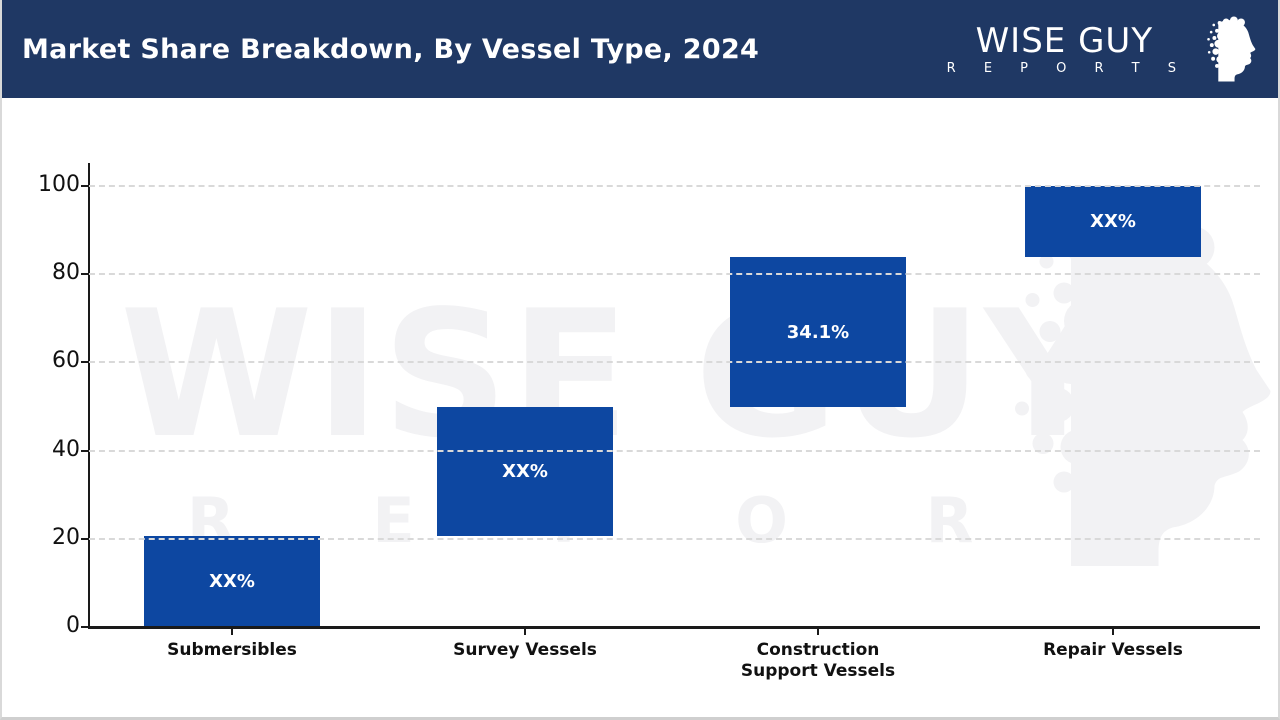 Image resolution: width=1280 pixels, height=720 pixels. What do you see at coordinates (73, 625) in the screenshot?
I see `y-tick-label: 0` at bounding box center [73, 625].